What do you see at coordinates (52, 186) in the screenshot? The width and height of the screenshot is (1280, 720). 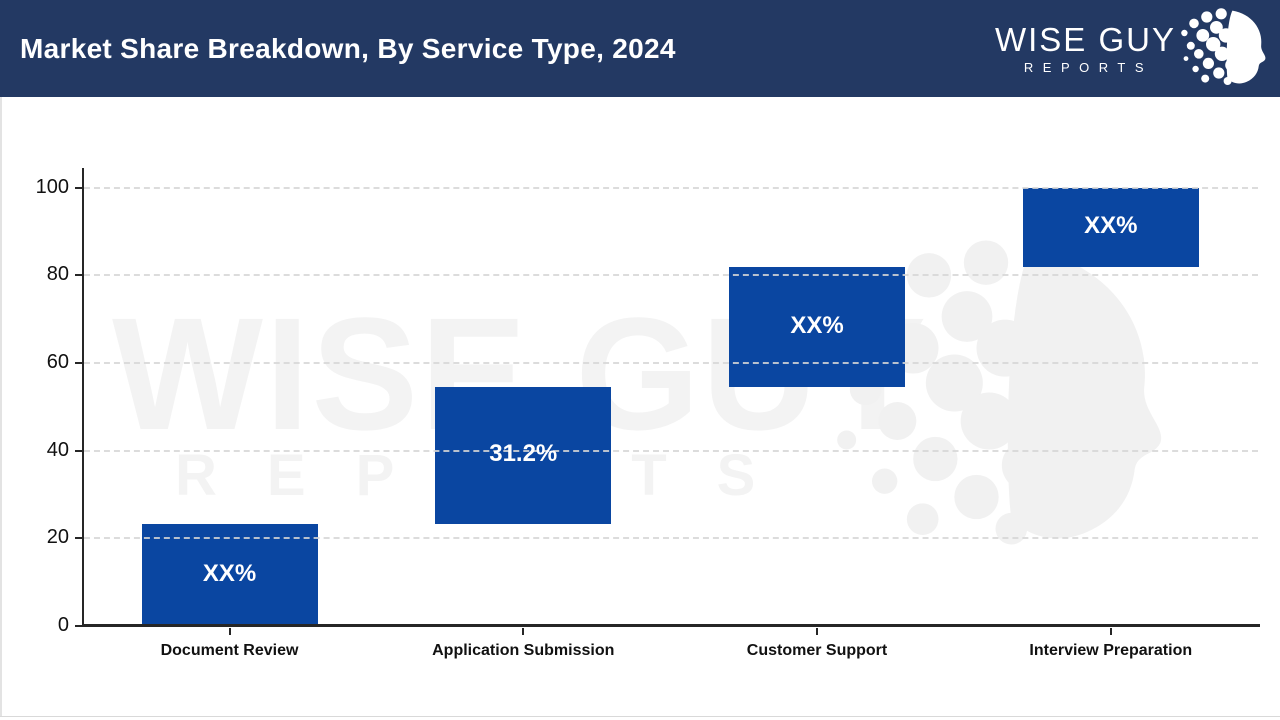 I see `y-tick-label: 100` at bounding box center [52, 186].